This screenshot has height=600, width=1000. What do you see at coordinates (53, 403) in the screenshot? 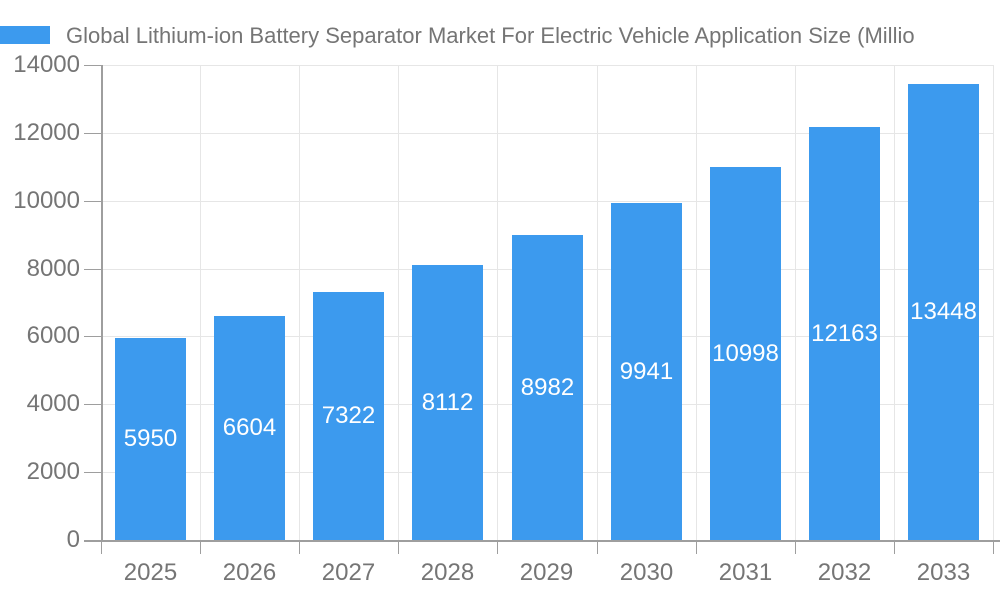
I see `y-axis-label: 4000` at bounding box center [53, 403].